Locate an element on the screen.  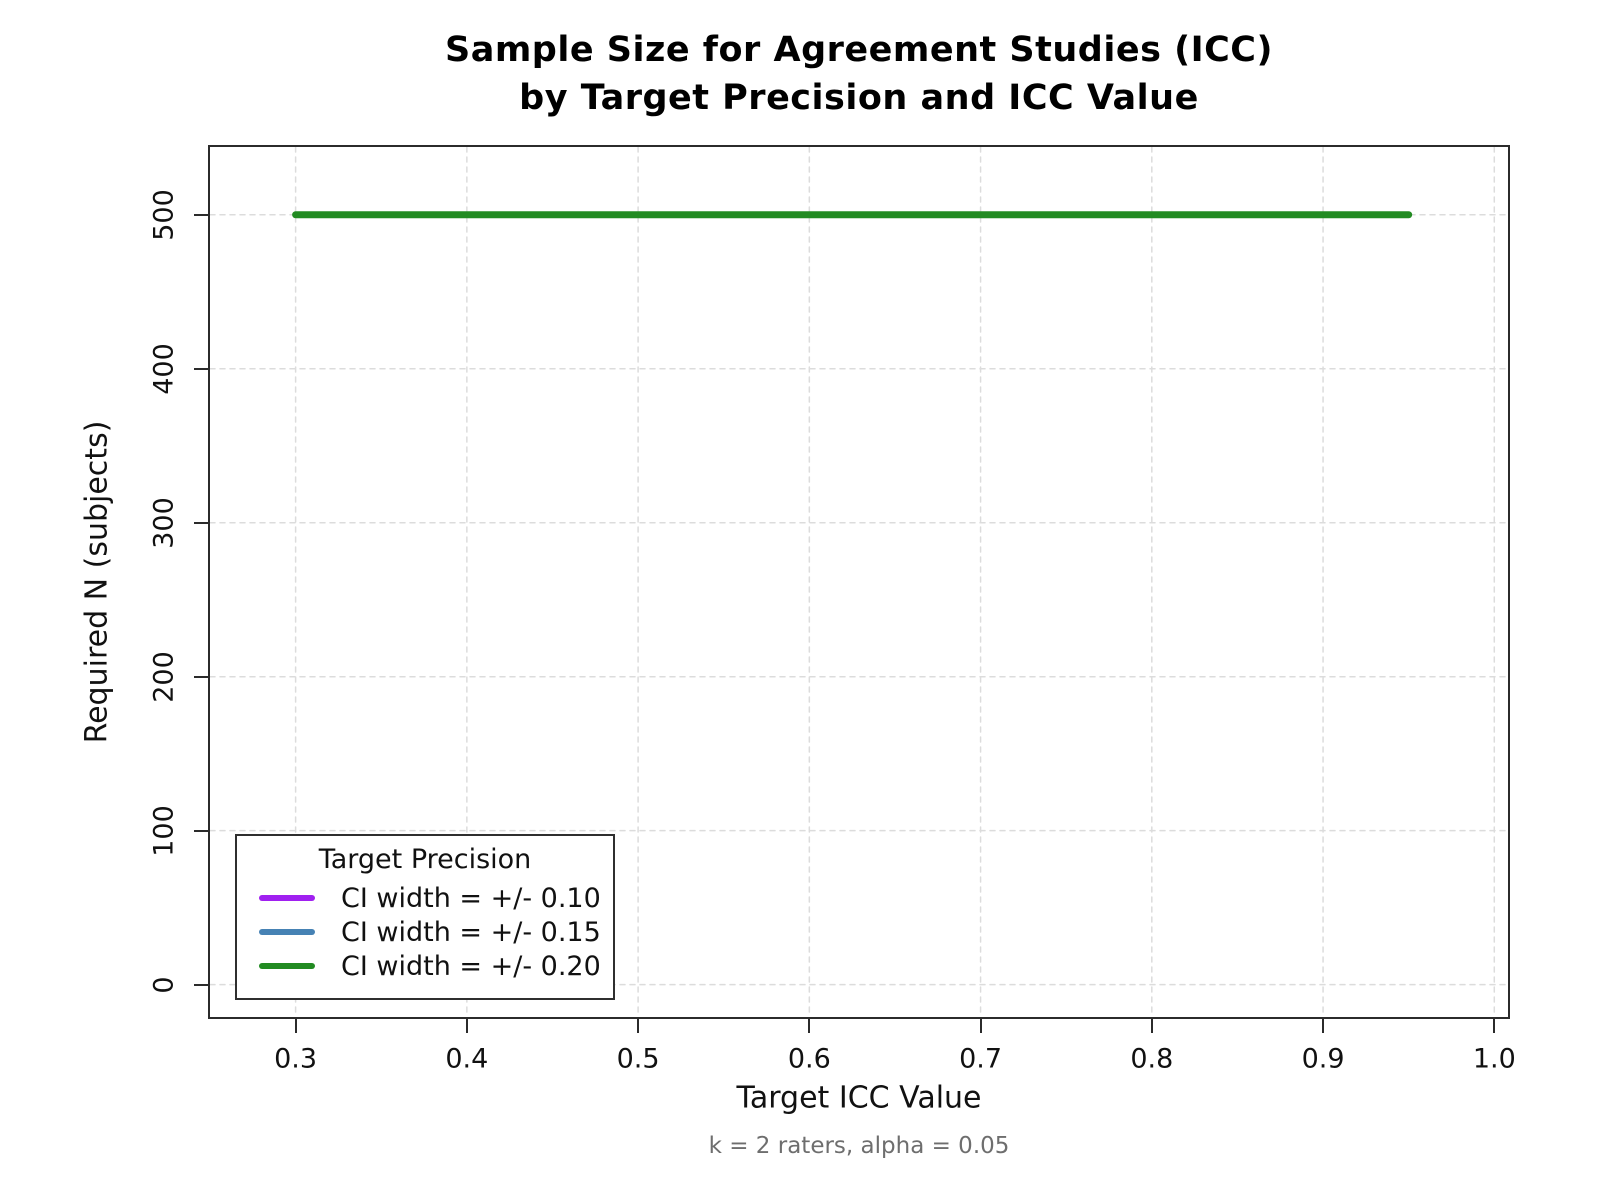
x-tick-label: 0.9 is located at coordinates (1323, 1059).